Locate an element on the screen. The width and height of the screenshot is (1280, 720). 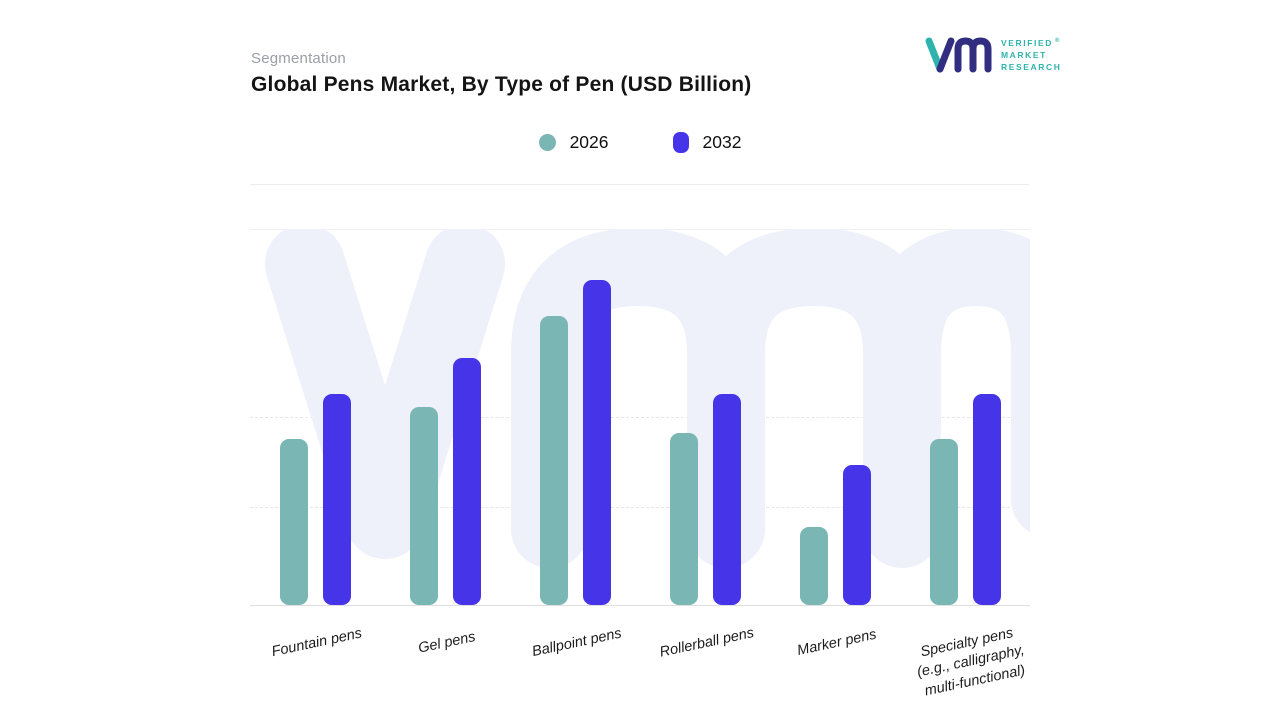
vmr-logo-text: VERIFIED ® MARKET RESEARCH is located at coordinates (1031, 55).